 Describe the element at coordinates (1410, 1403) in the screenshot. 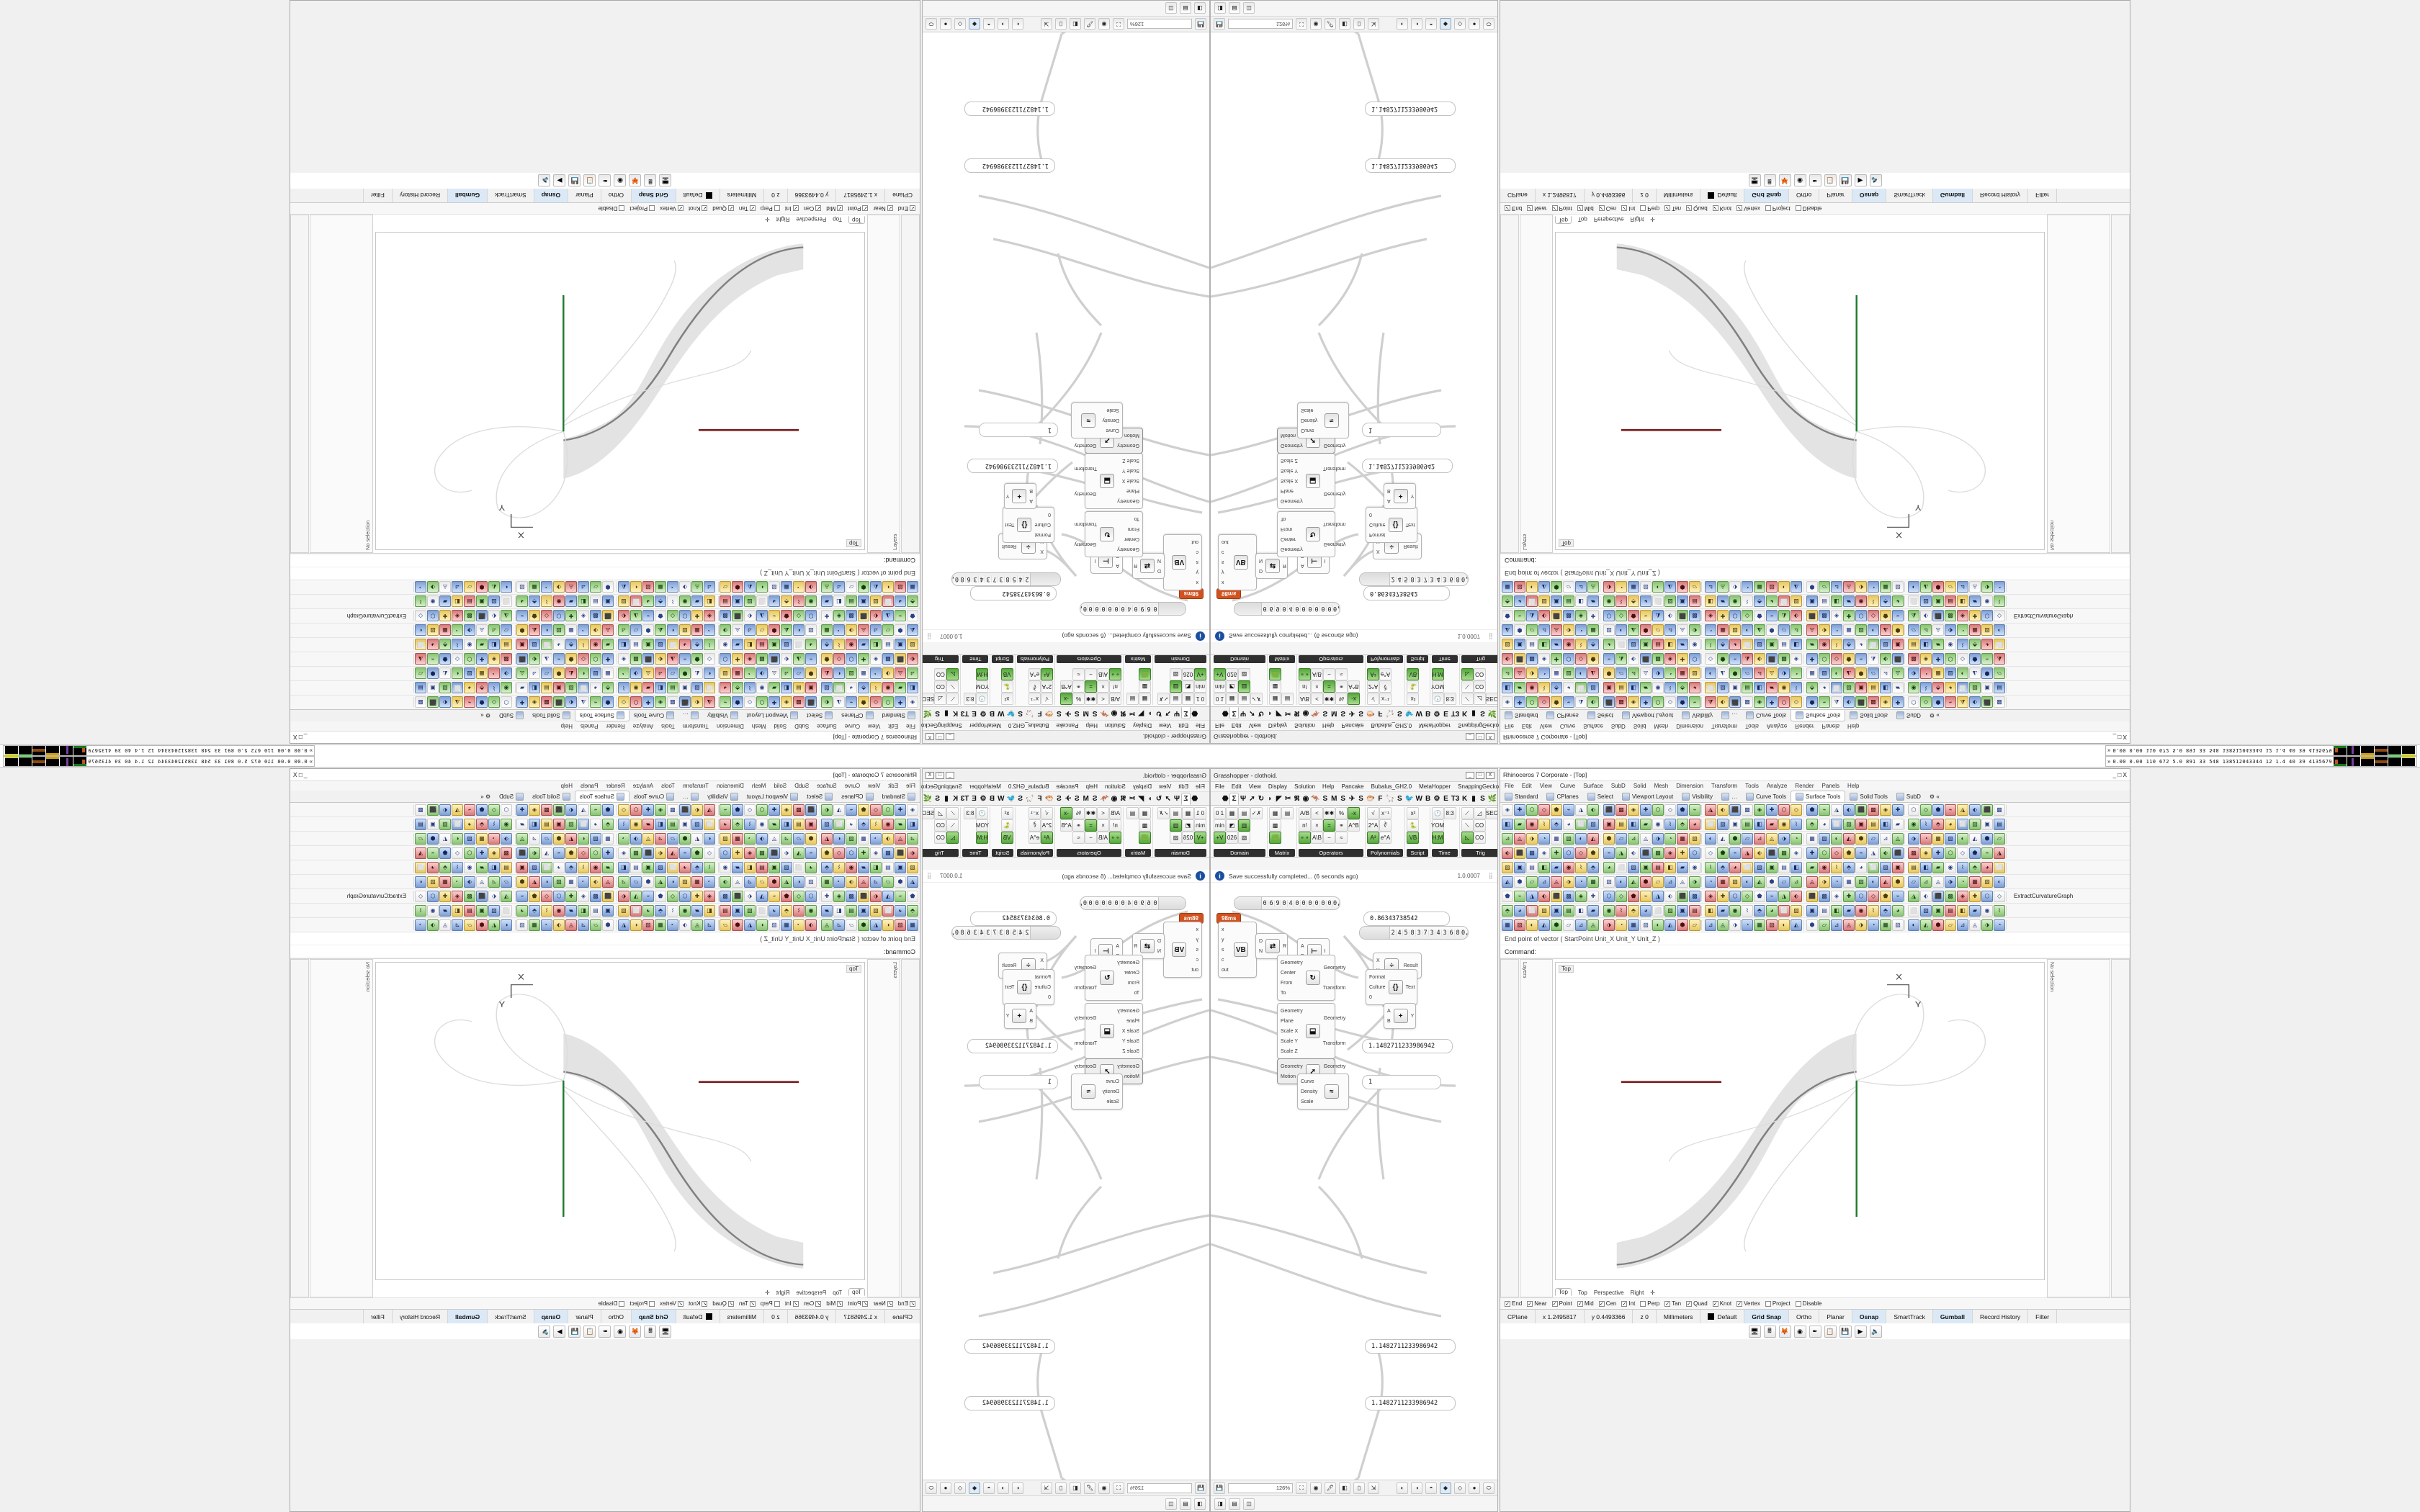

I see `gh-panel: 1.1482711233986942` at that location.